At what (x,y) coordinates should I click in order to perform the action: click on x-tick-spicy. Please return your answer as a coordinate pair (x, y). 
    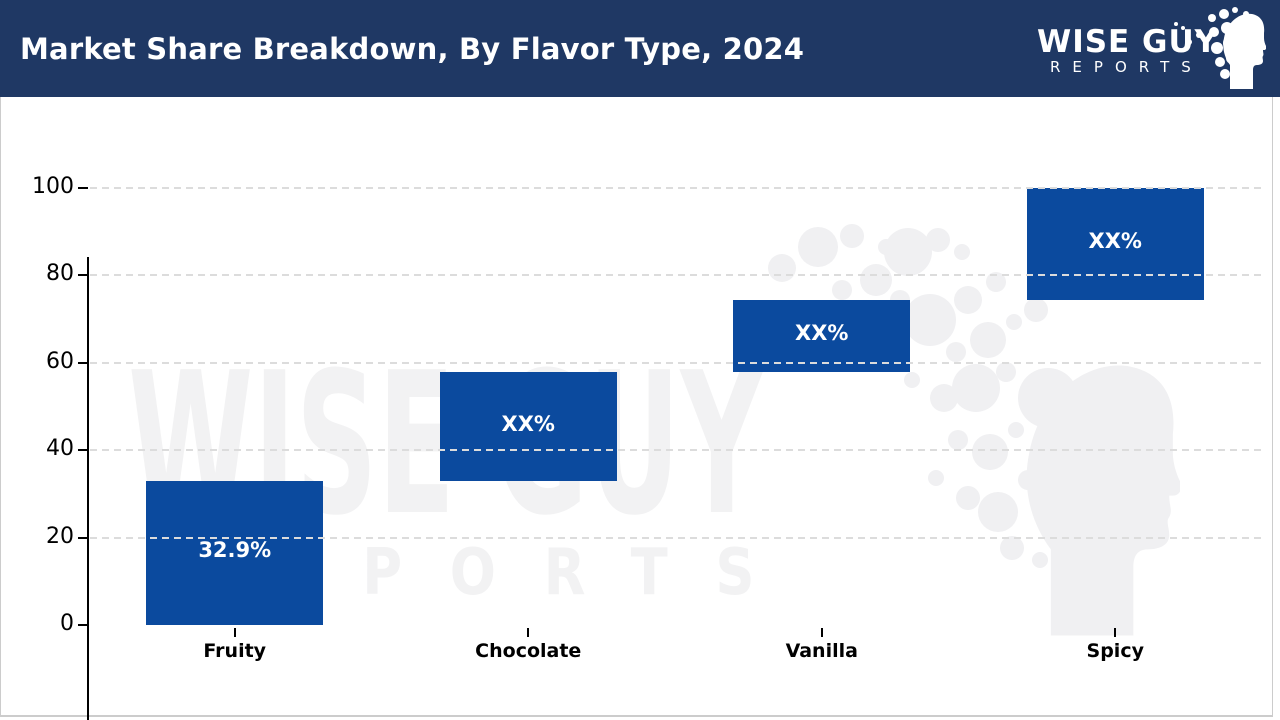
    Looking at the image, I should click on (1115, 632).